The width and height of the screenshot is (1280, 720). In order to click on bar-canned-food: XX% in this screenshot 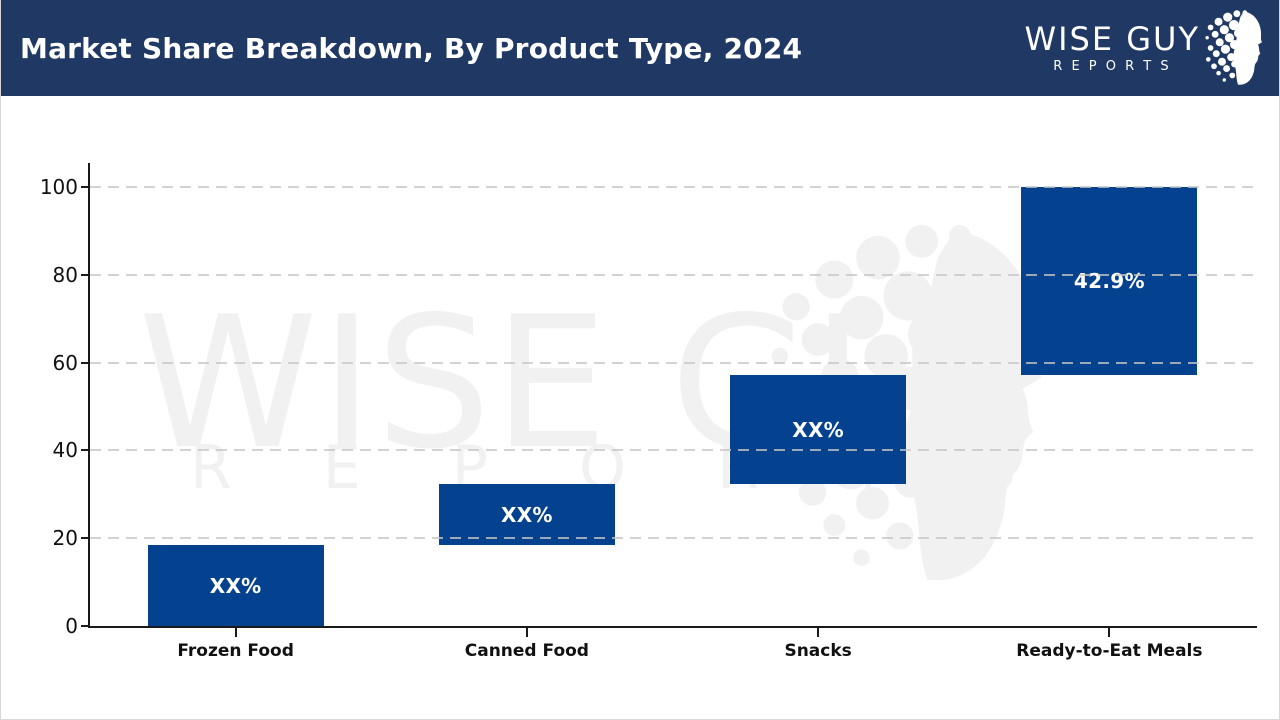, I will do `click(526, 515)`.